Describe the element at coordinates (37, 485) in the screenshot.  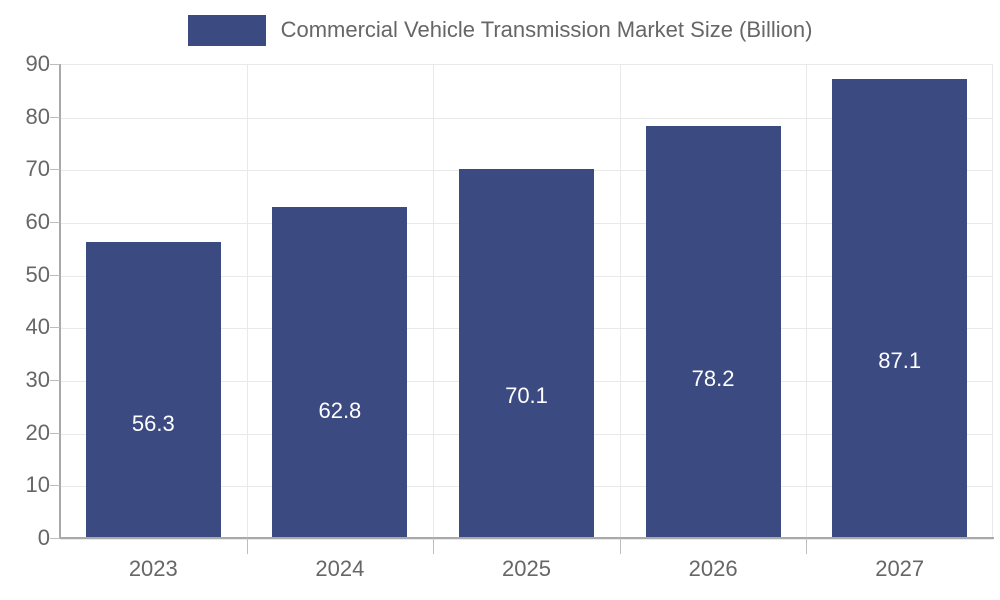
I see `y-axis-tick-label: 10` at that location.